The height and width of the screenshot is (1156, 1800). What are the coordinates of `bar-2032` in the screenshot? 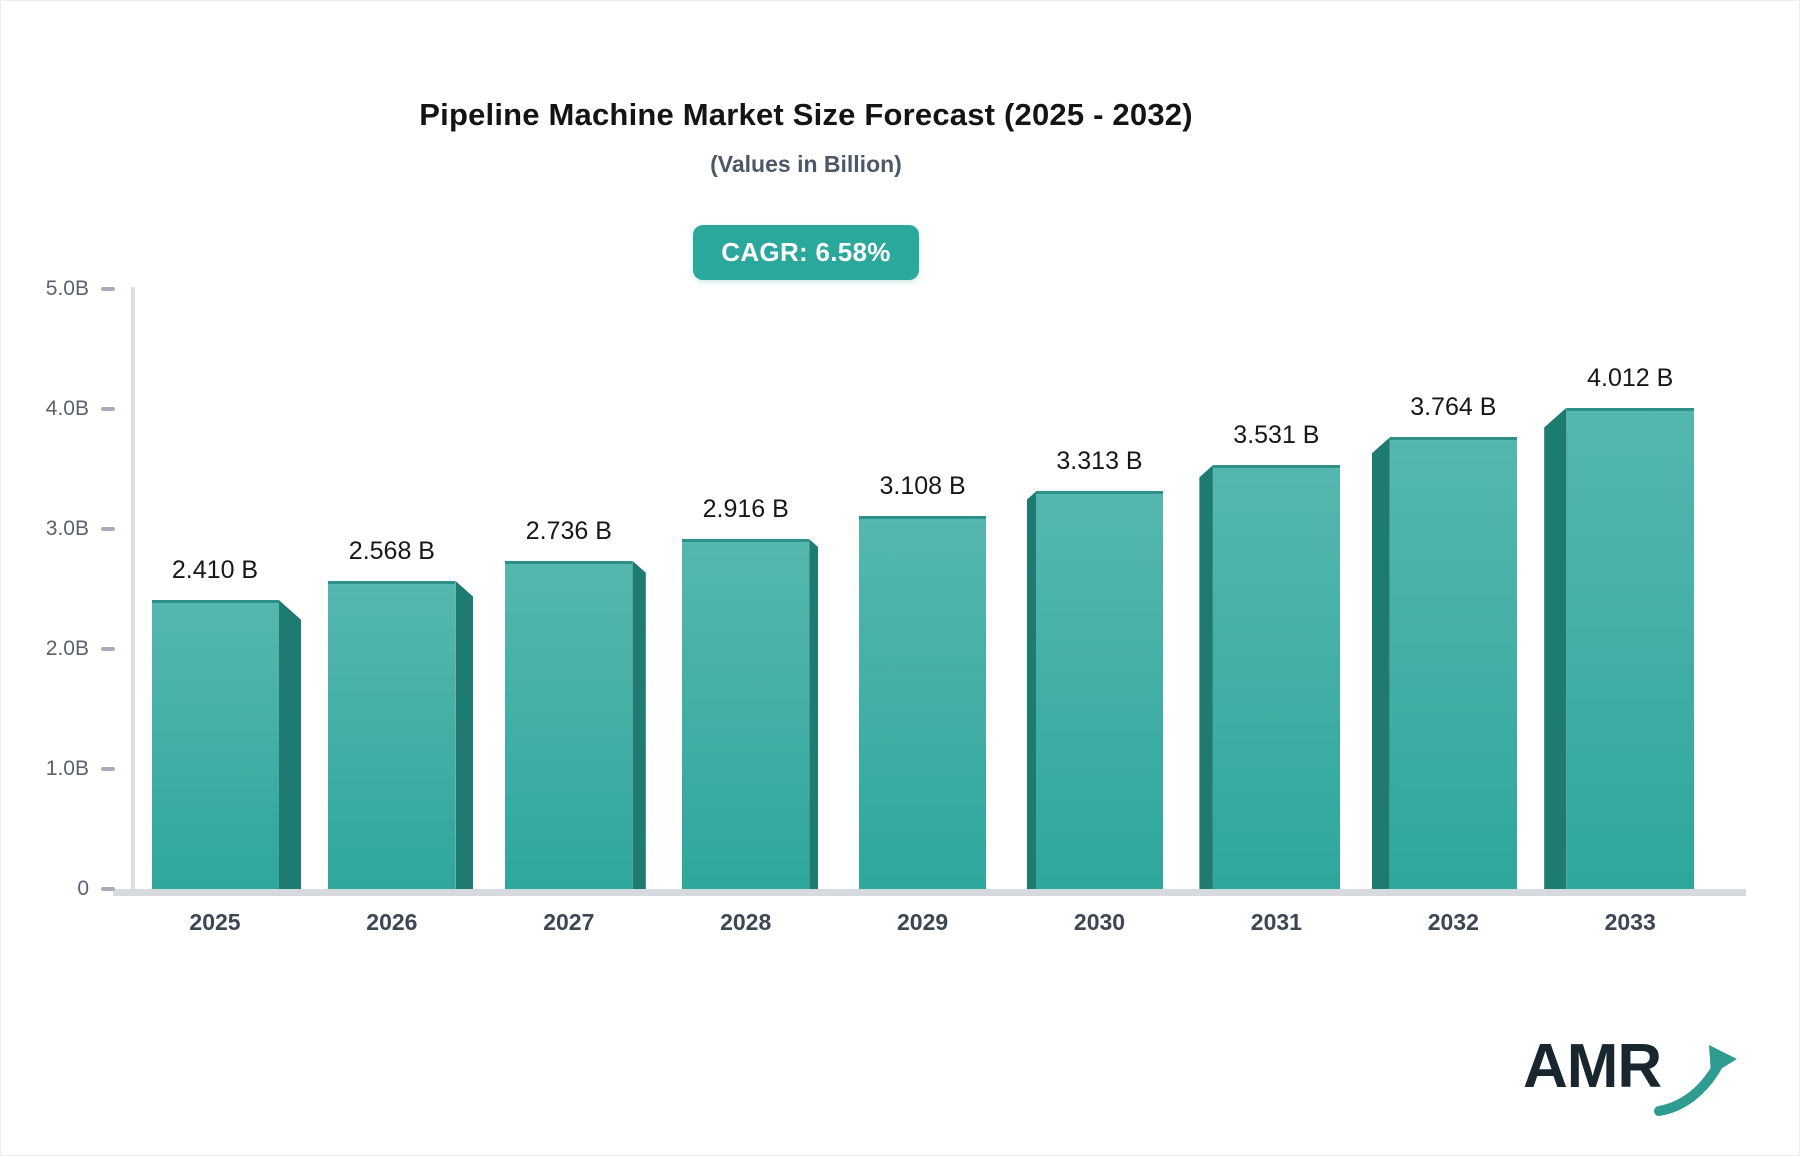 It's located at (1453, 663).